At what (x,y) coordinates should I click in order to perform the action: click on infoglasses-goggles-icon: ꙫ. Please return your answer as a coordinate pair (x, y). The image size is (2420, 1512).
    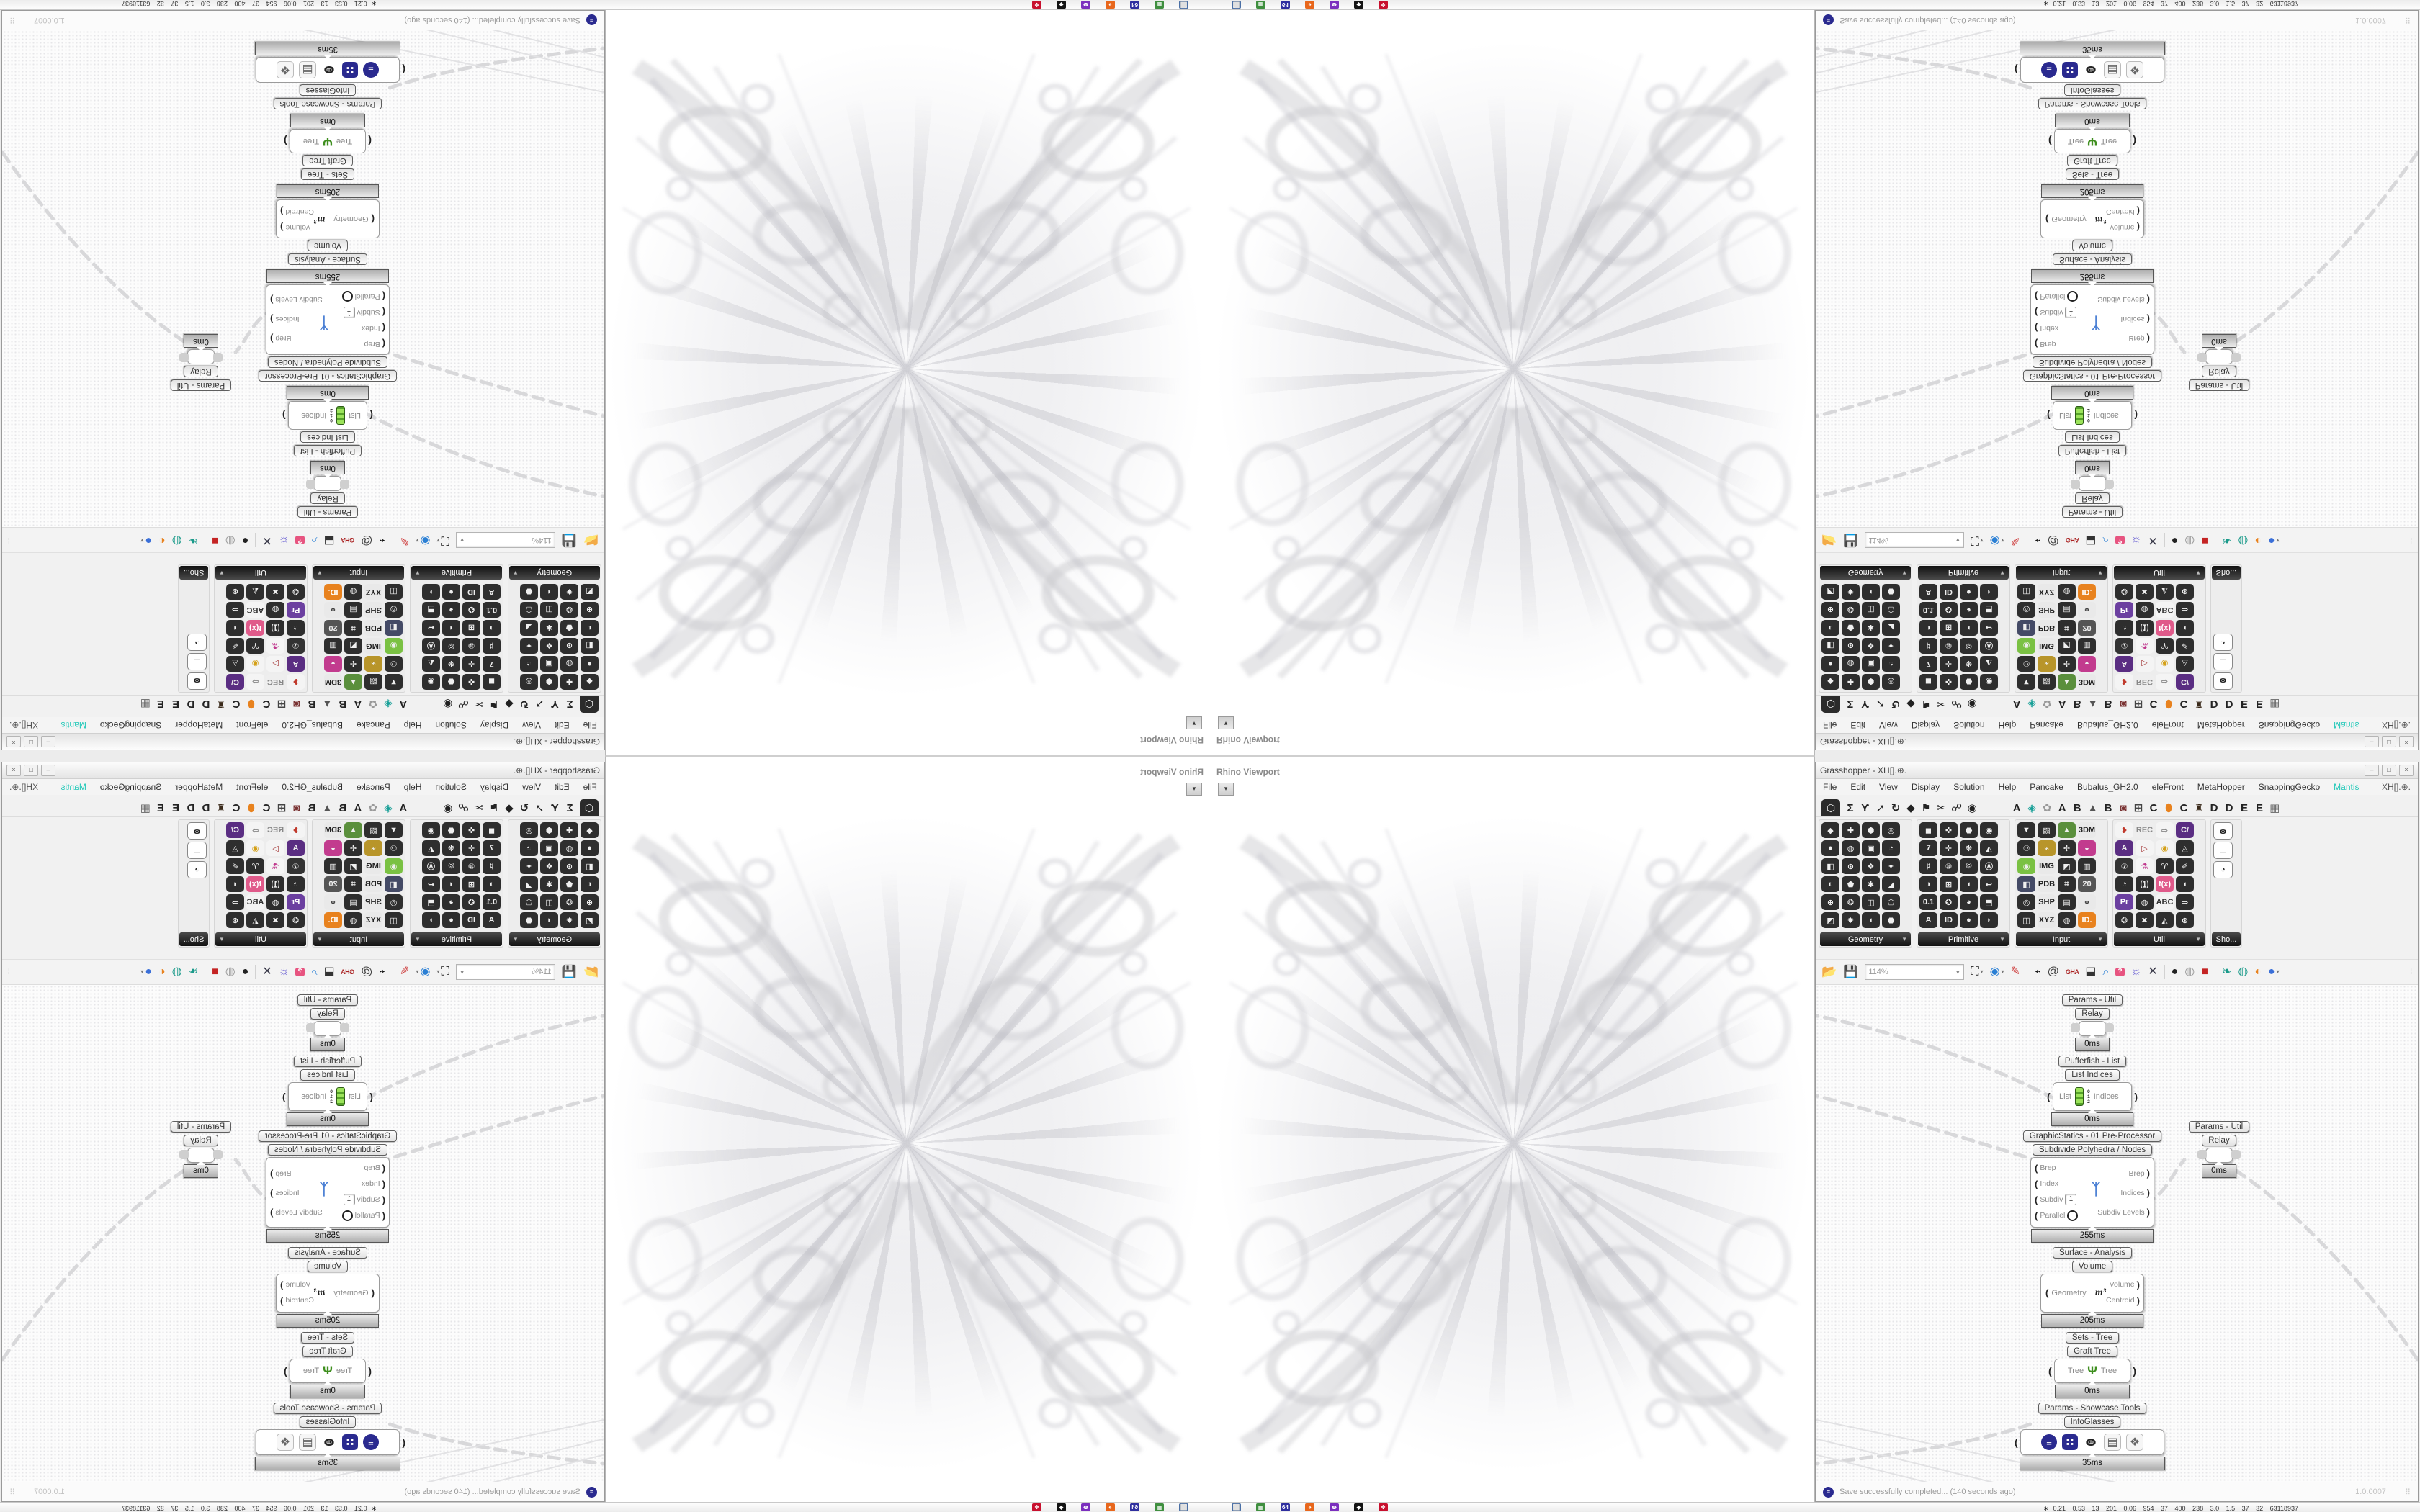
    Looking at the image, I should click on (2091, 70).